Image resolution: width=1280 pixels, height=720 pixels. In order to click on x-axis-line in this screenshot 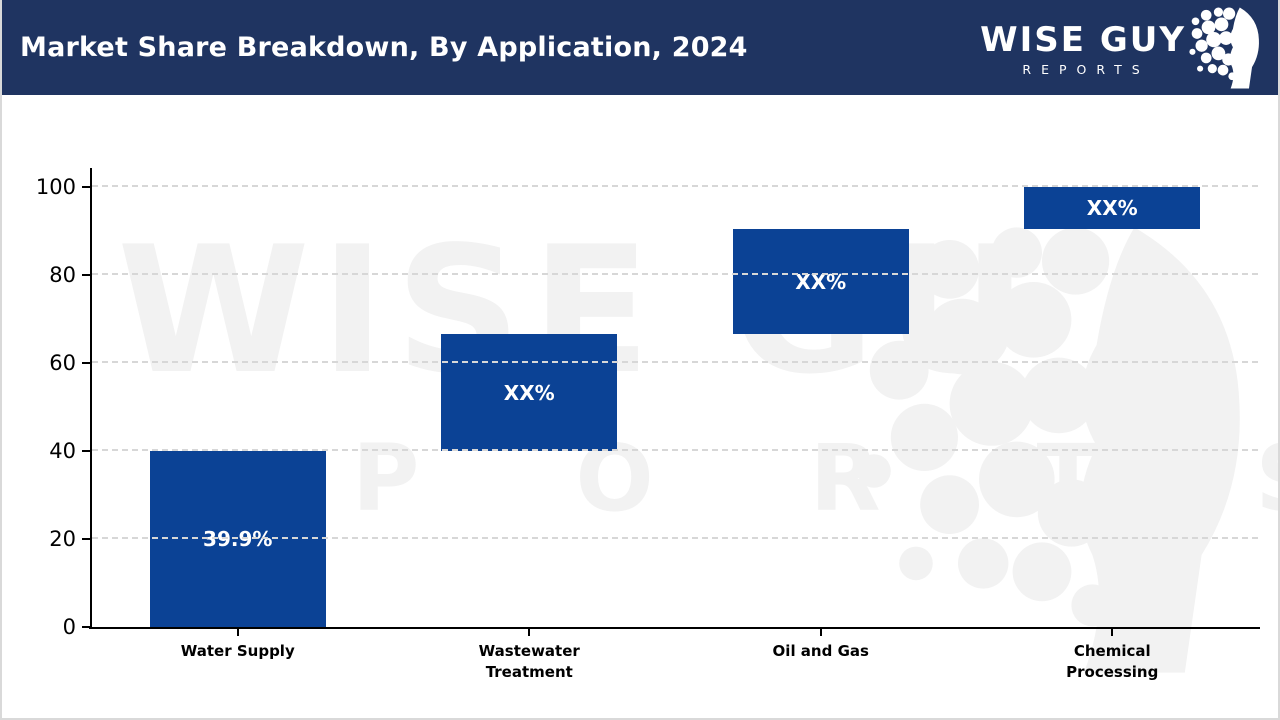, I will do `click(674, 628)`.